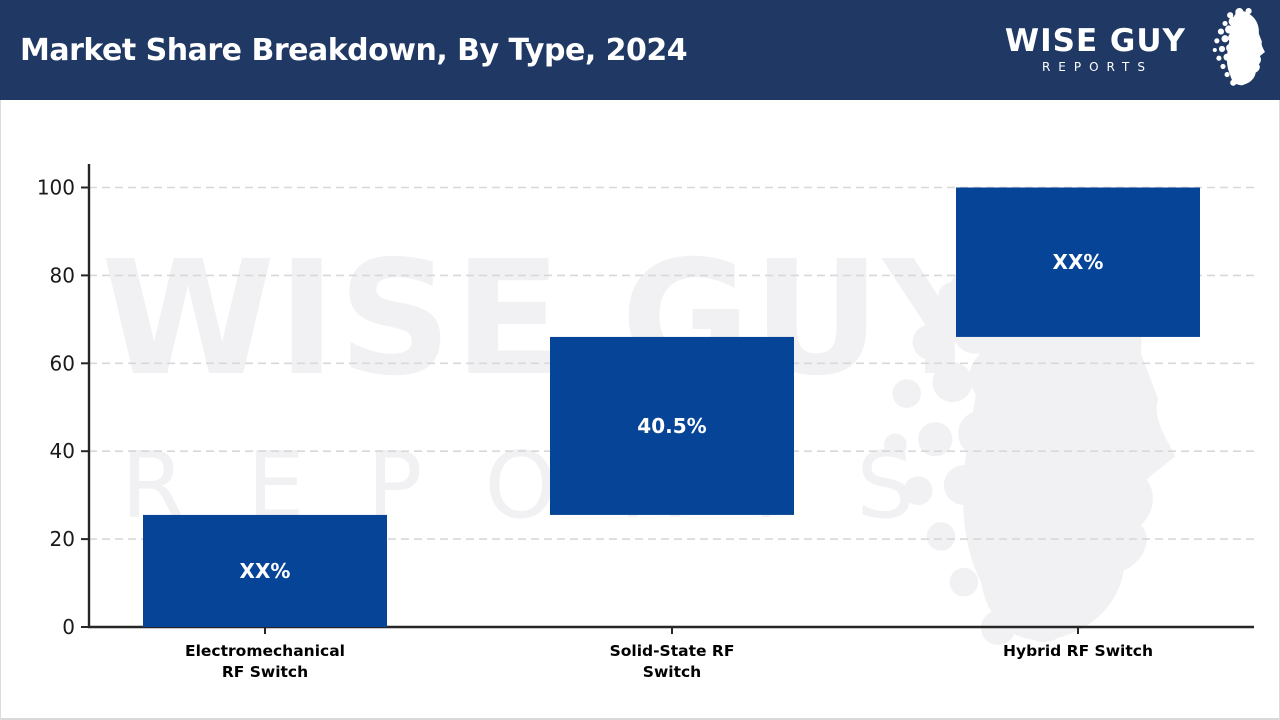 The height and width of the screenshot is (720, 1280). What do you see at coordinates (354, 50) in the screenshot?
I see `chart-title: Market Share Breakdown, By Type, 2024` at bounding box center [354, 50].